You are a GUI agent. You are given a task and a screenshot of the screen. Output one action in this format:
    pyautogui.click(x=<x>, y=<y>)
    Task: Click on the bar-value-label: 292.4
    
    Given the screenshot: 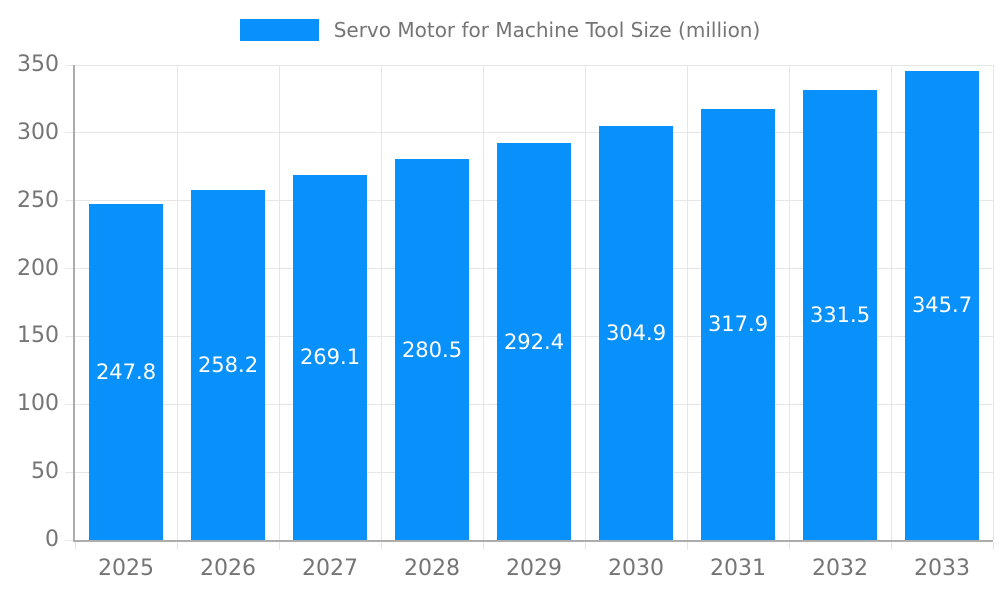 What is the action you would take?
    pyautogui.click(x=534, y=341)
    